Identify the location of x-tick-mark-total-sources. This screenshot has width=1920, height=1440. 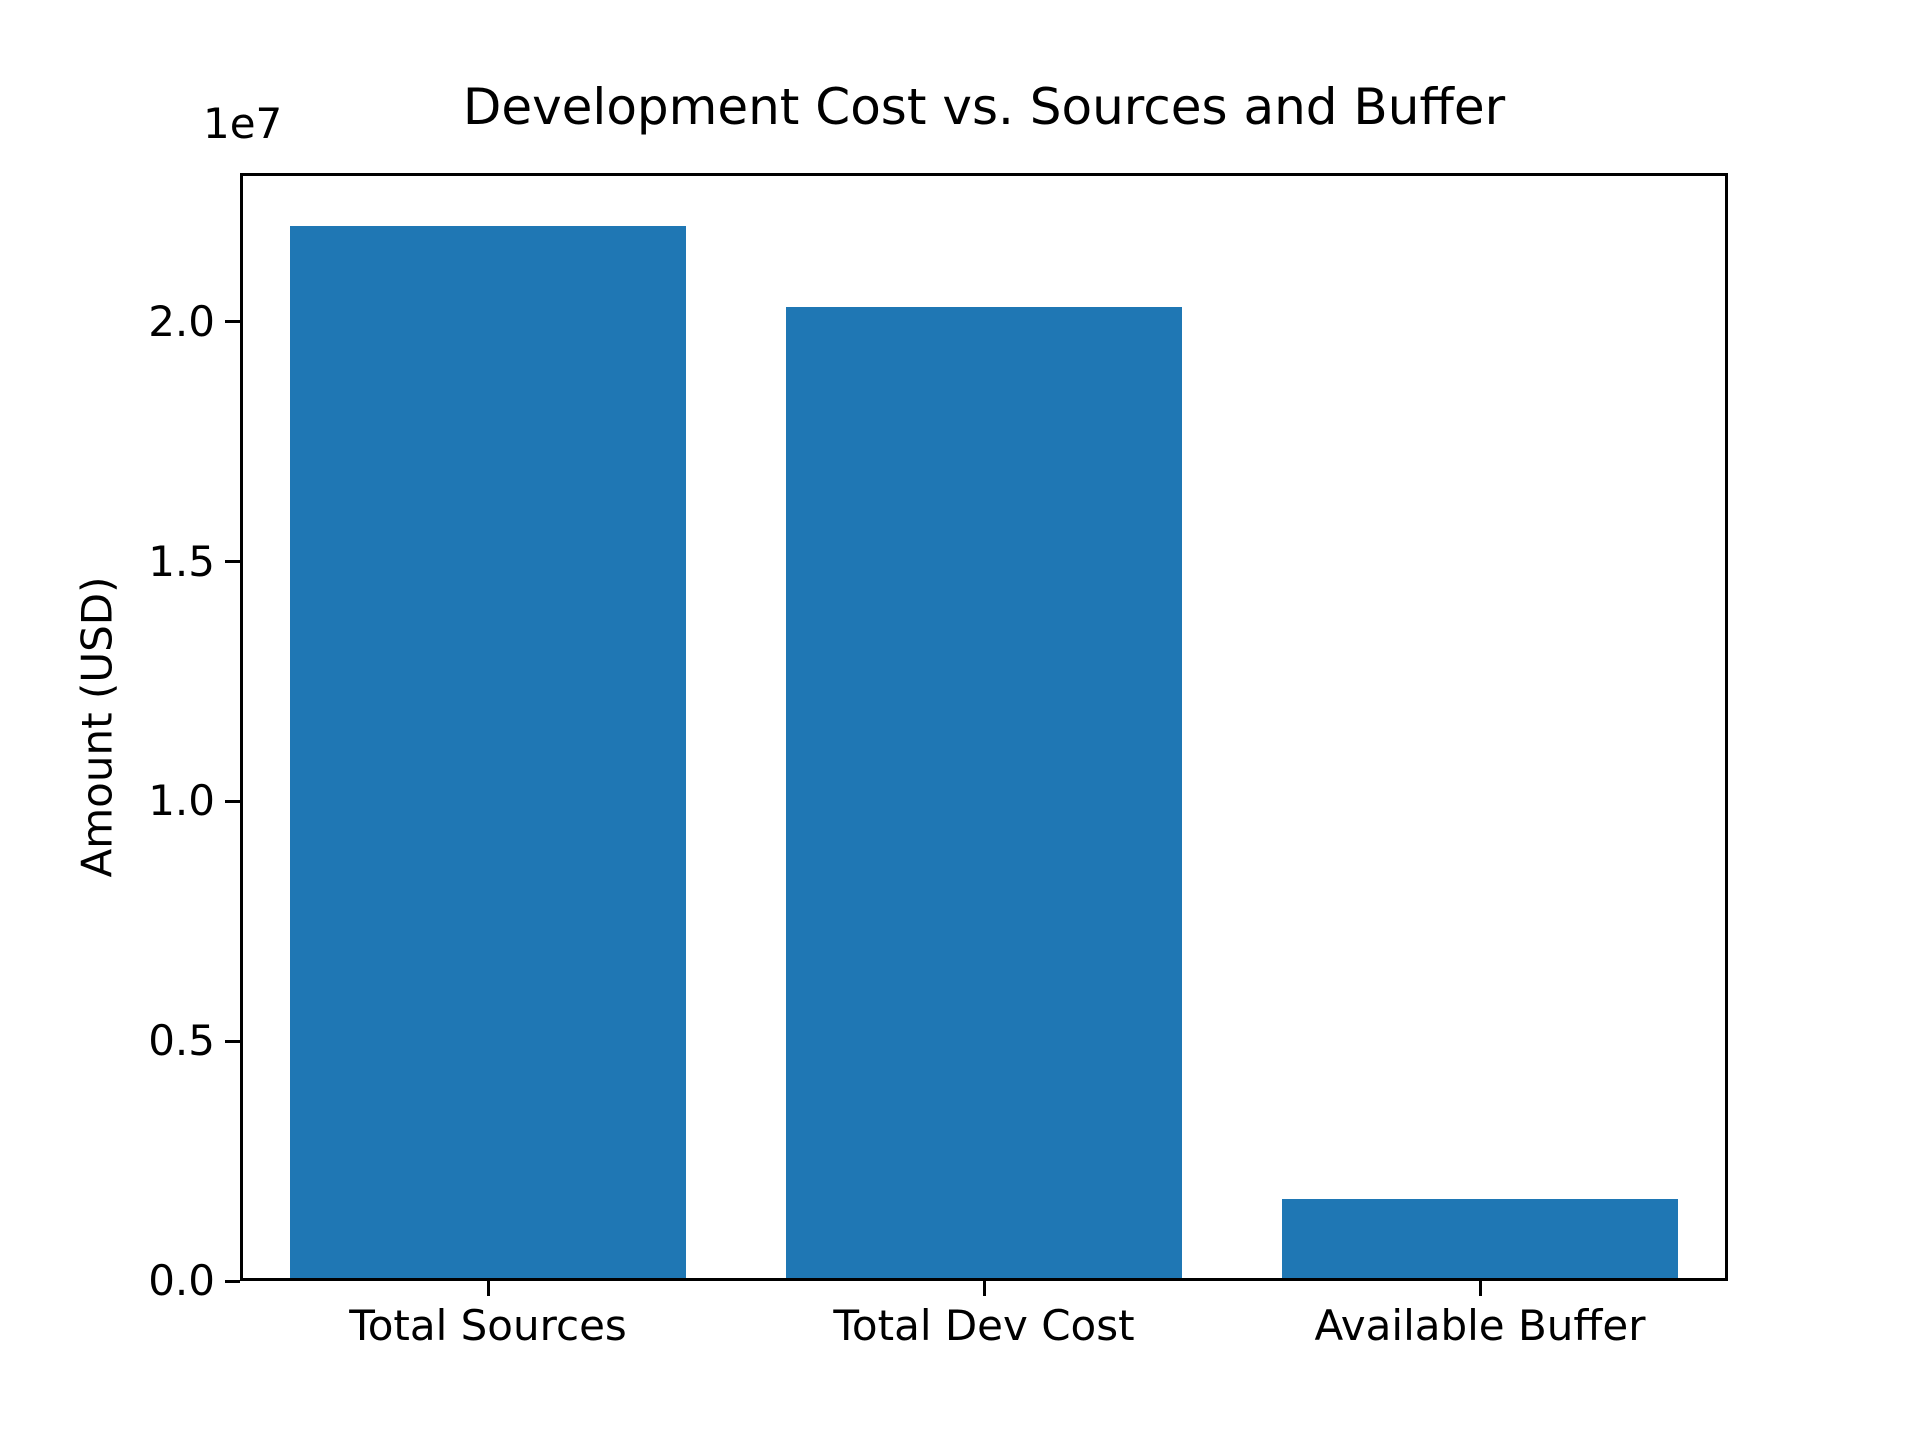
(488, 1288).